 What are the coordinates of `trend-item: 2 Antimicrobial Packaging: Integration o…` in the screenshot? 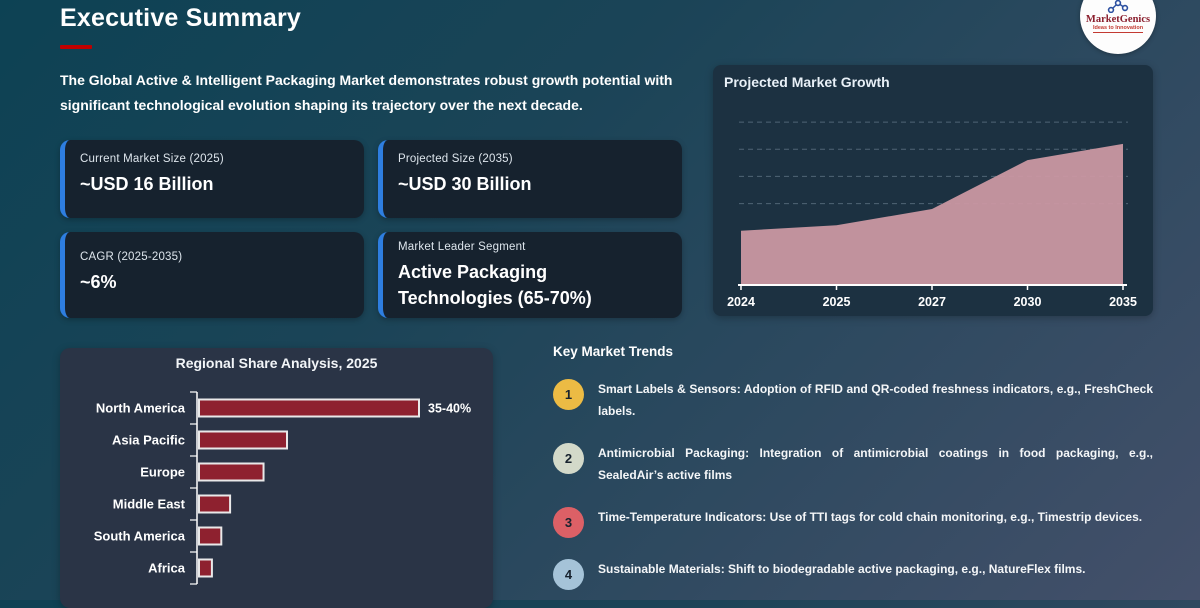 It's located at (853, 464).